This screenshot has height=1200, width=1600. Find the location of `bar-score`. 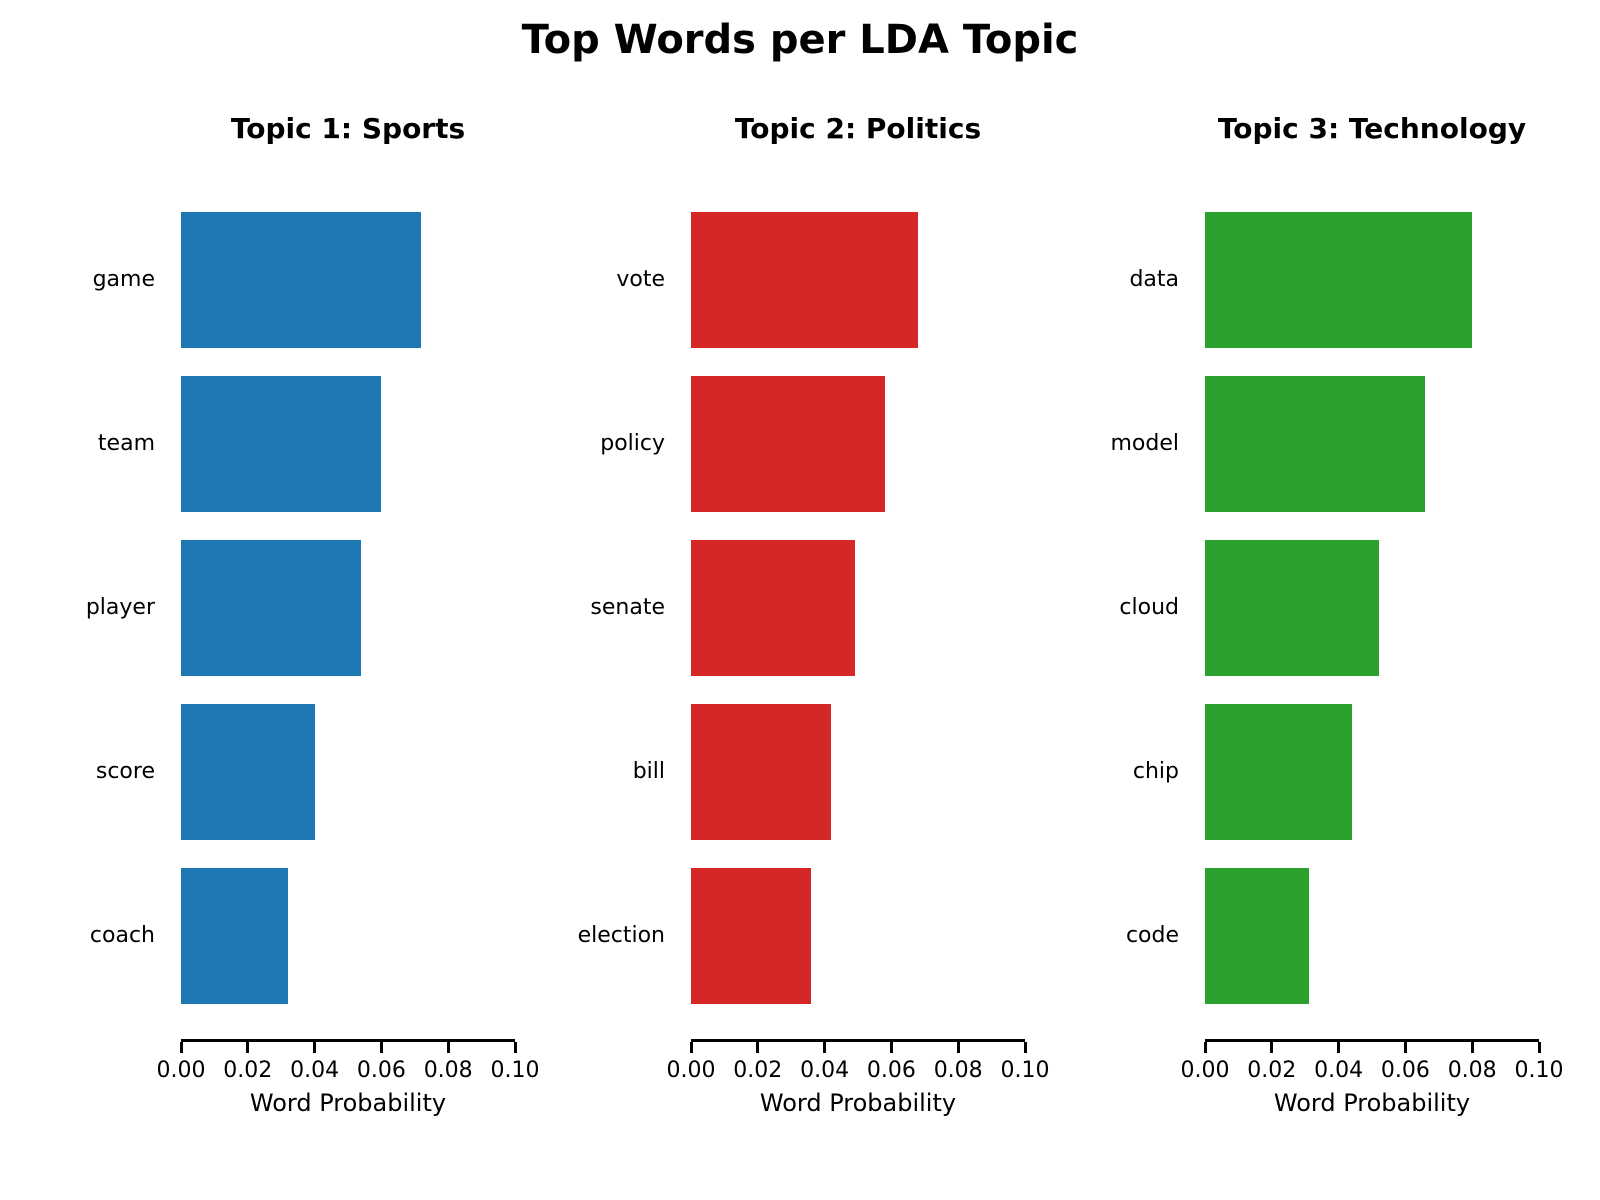

bar-score is located at coordinates (248, 772).